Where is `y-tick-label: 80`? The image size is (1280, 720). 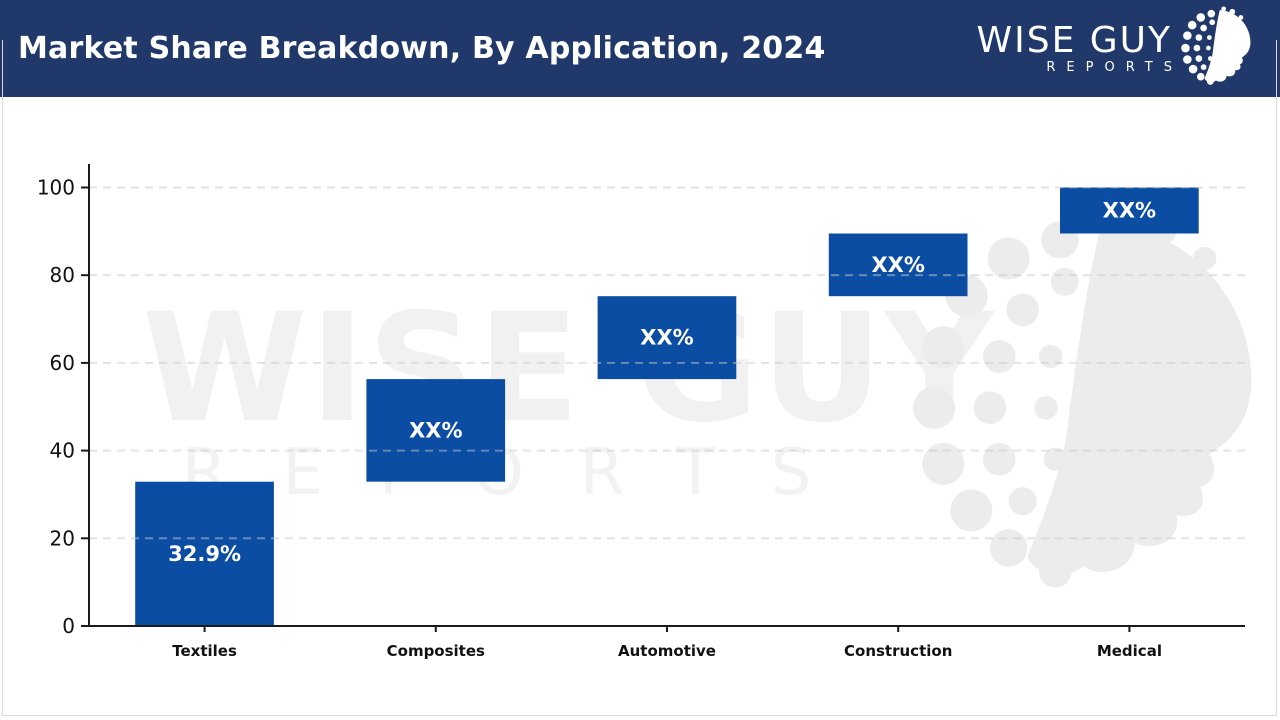 y-tick-label: 80 is located at coordinates (62, 275).